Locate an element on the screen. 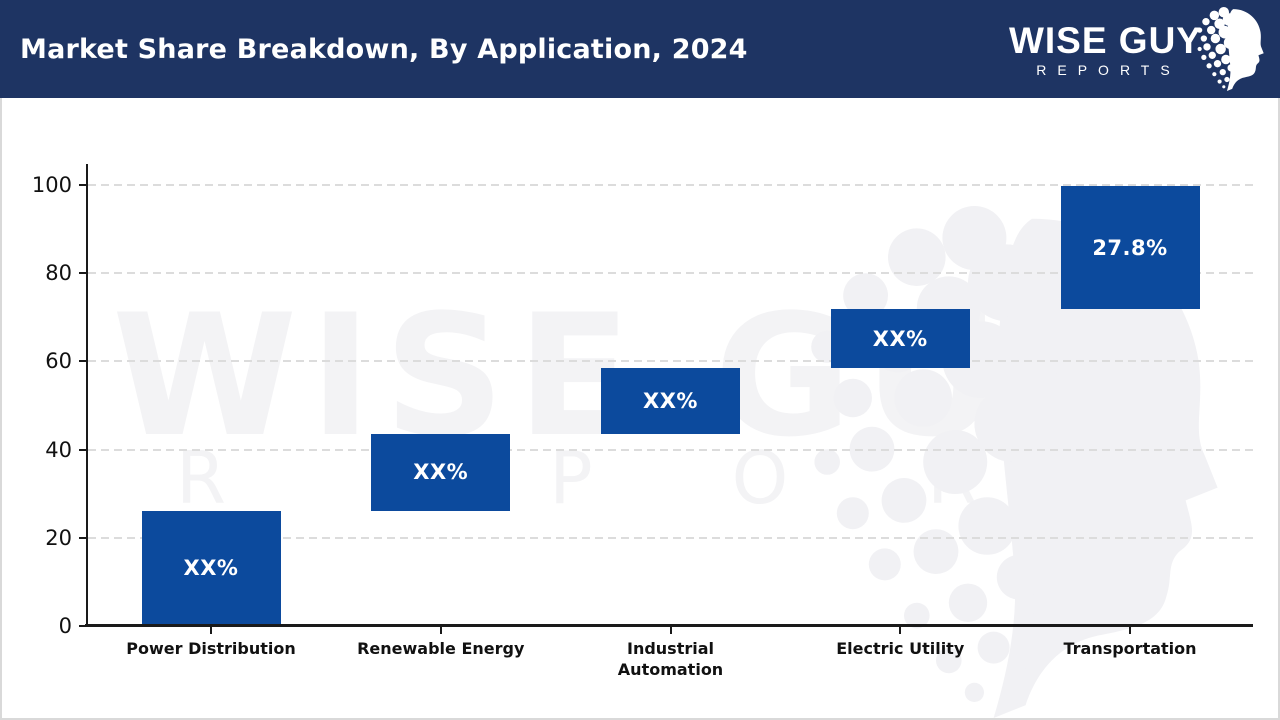 Image resolution: width=1280 pixels, height=720 pixels. brand-name: WISE GUY is located at coordinates (1105, 40).